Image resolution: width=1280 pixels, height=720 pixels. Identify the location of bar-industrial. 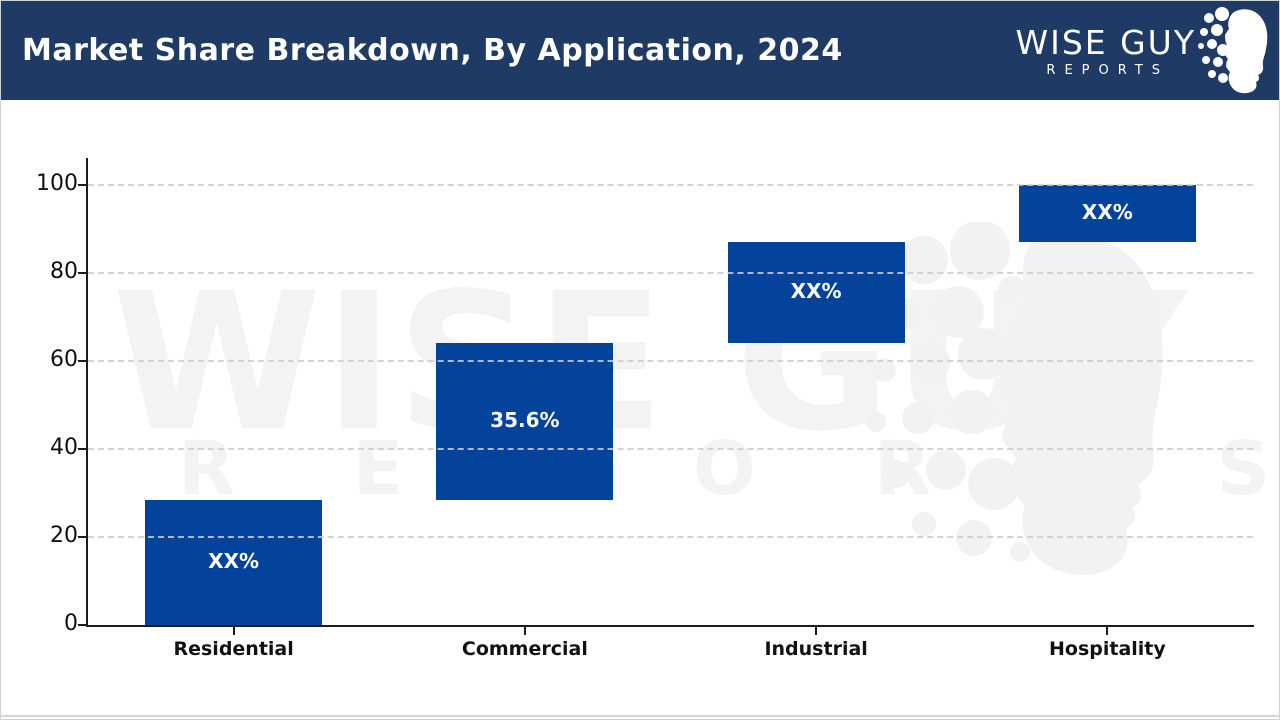
(816, 293).